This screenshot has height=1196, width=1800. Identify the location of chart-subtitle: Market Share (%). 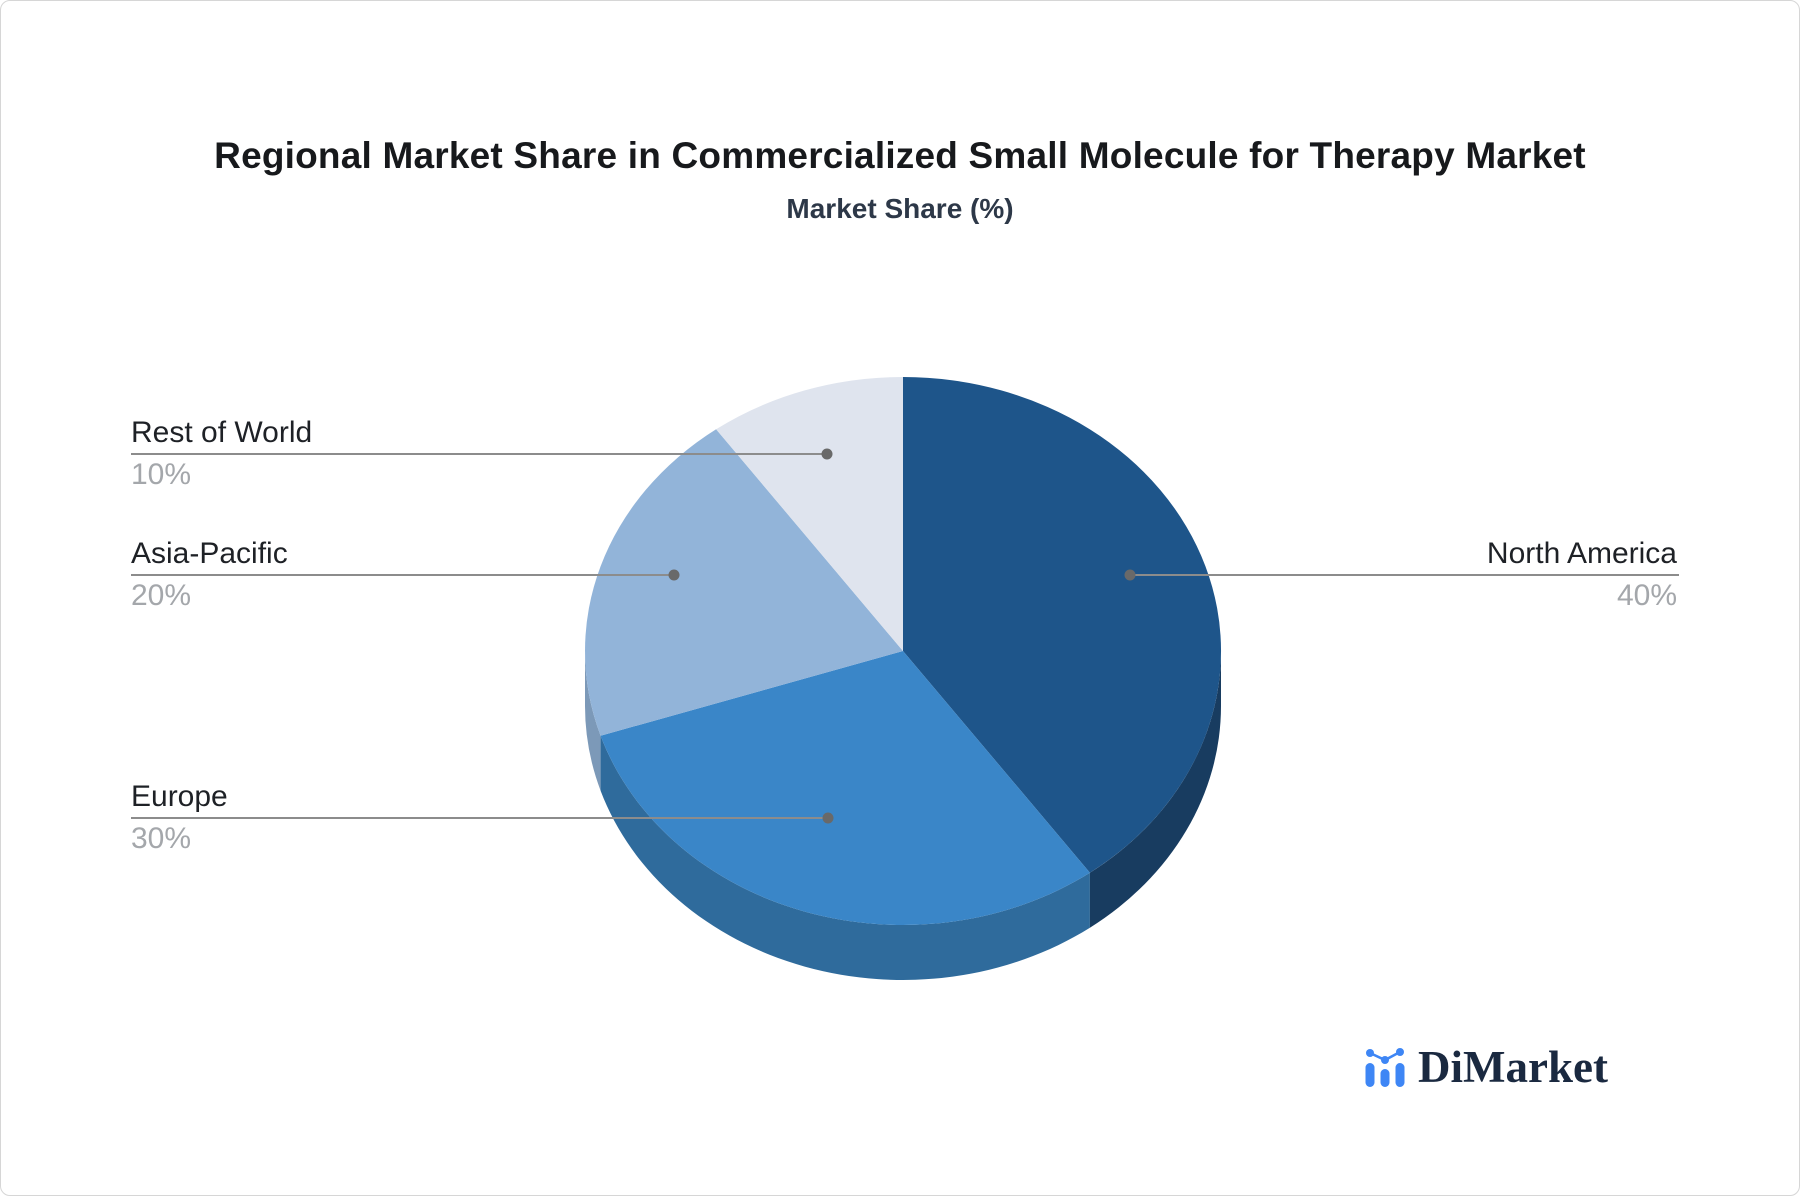
(900, 208).